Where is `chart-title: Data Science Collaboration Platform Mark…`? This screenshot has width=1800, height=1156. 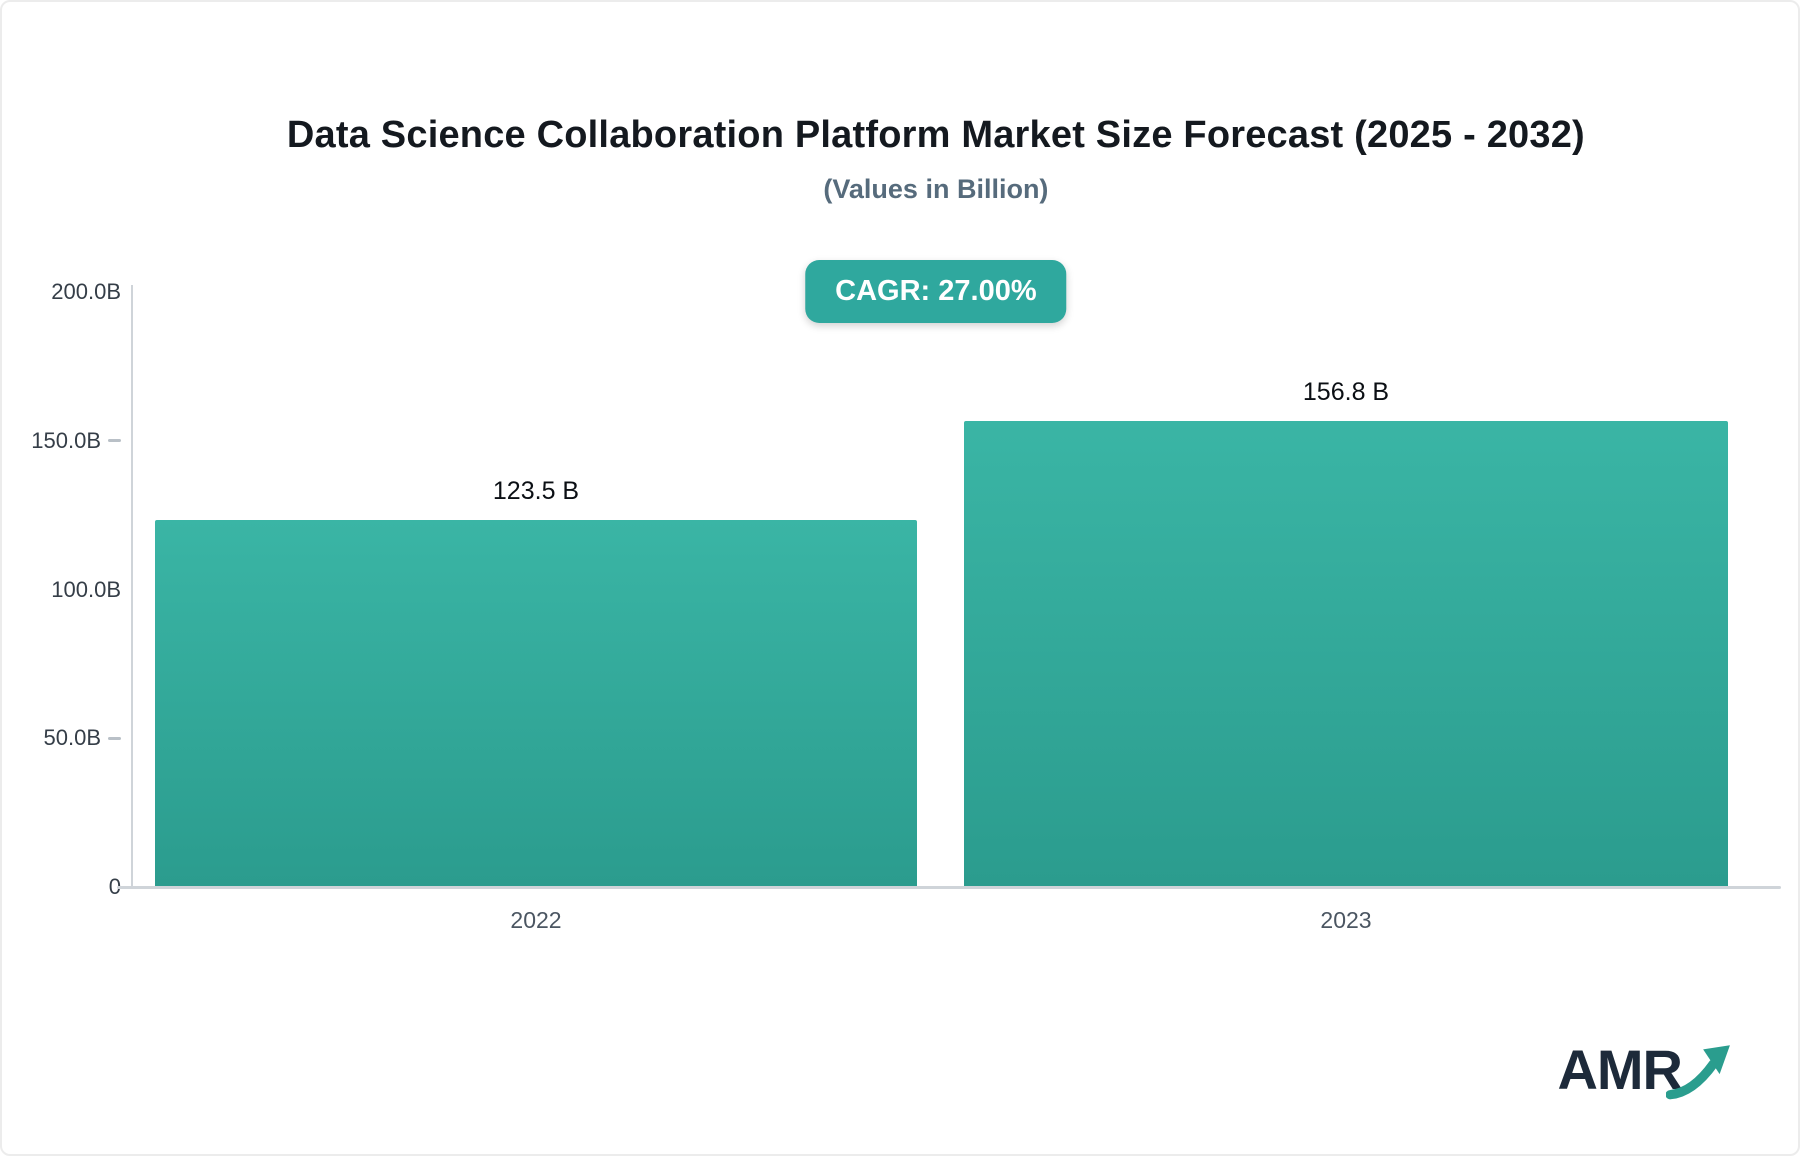
chart-title: Data Science Collaboration Platform Mark… is located at coordinates (935, 135).